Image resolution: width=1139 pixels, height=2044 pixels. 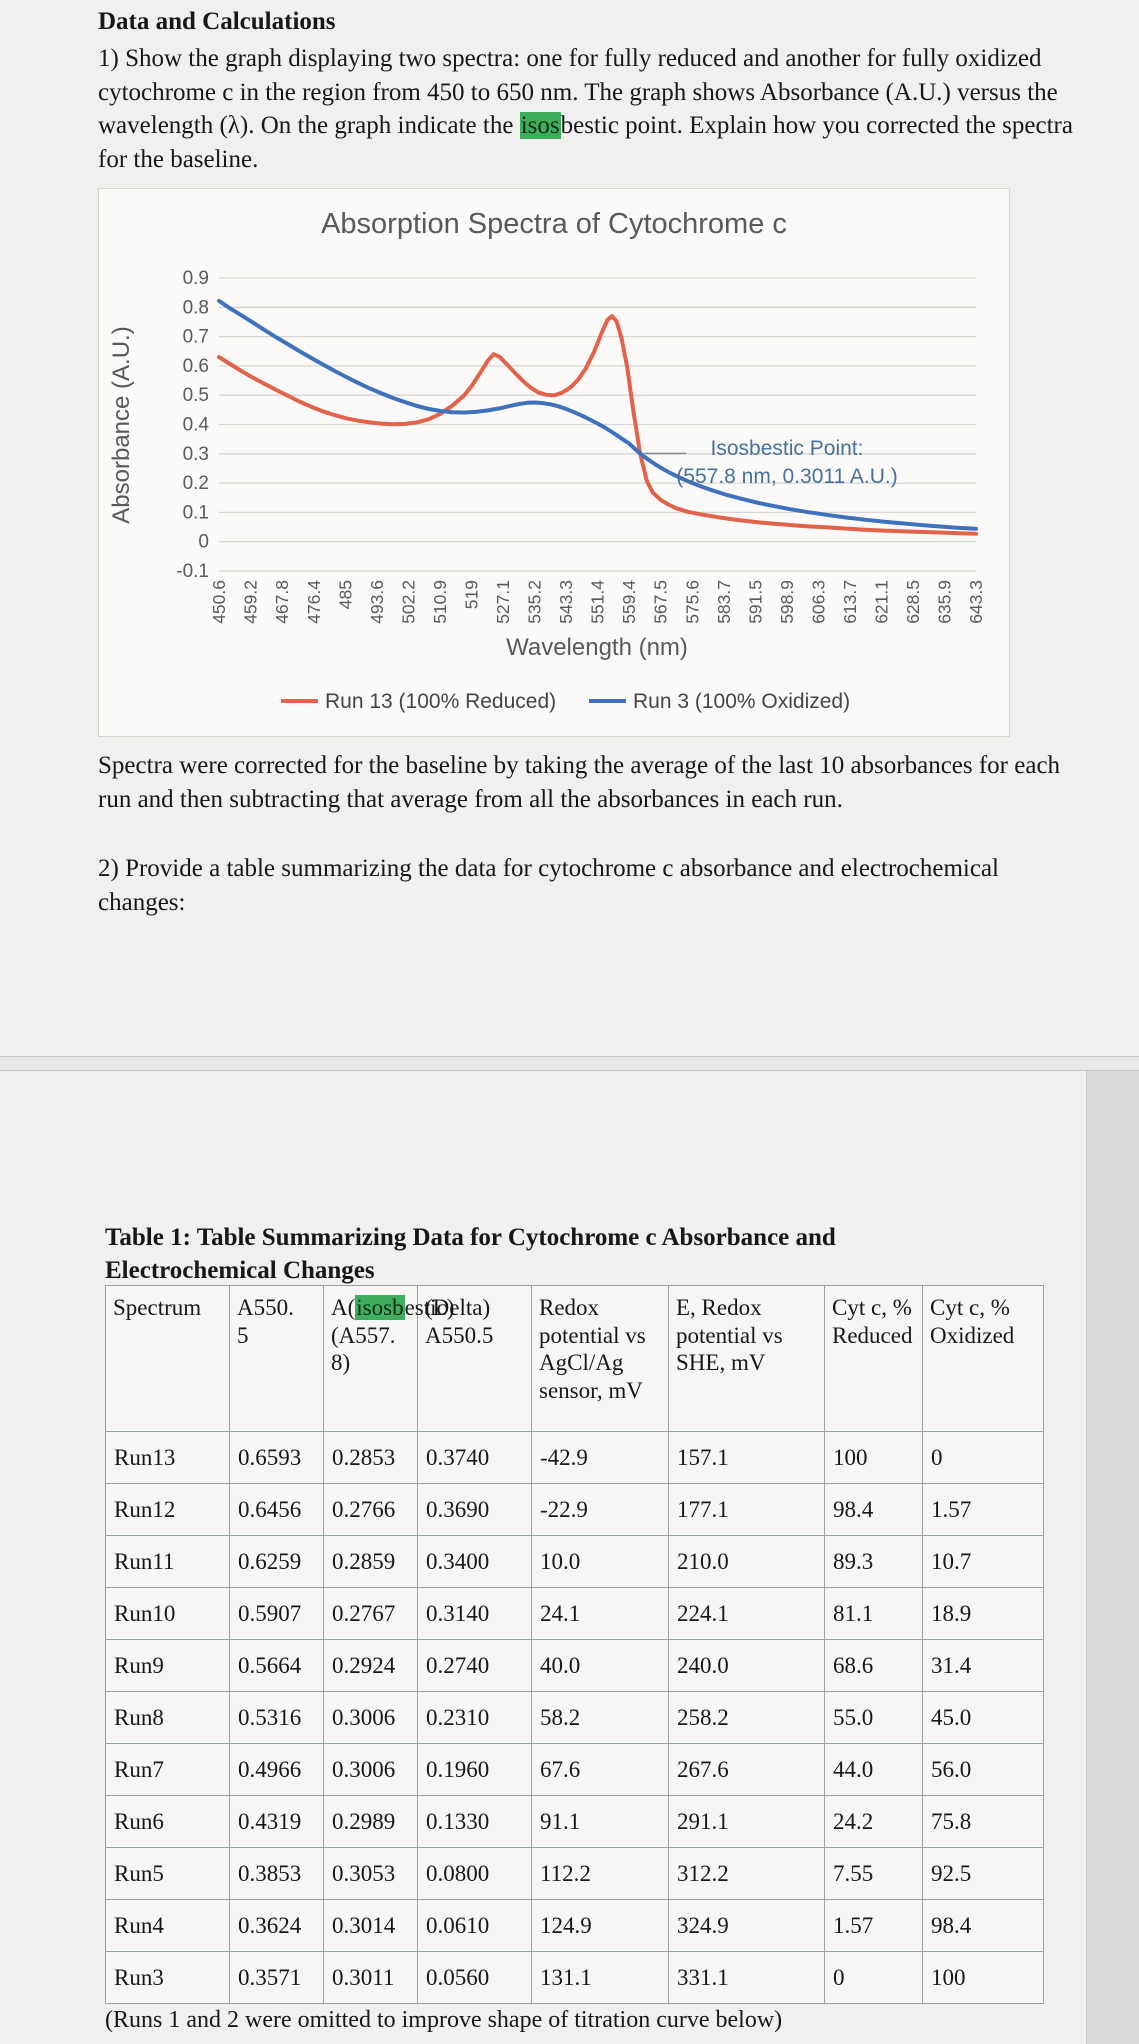 What do you see at coordinates (471, 594) in the screenshot?
I see `x-tick-label: 519` at bounding box center [471, 594].